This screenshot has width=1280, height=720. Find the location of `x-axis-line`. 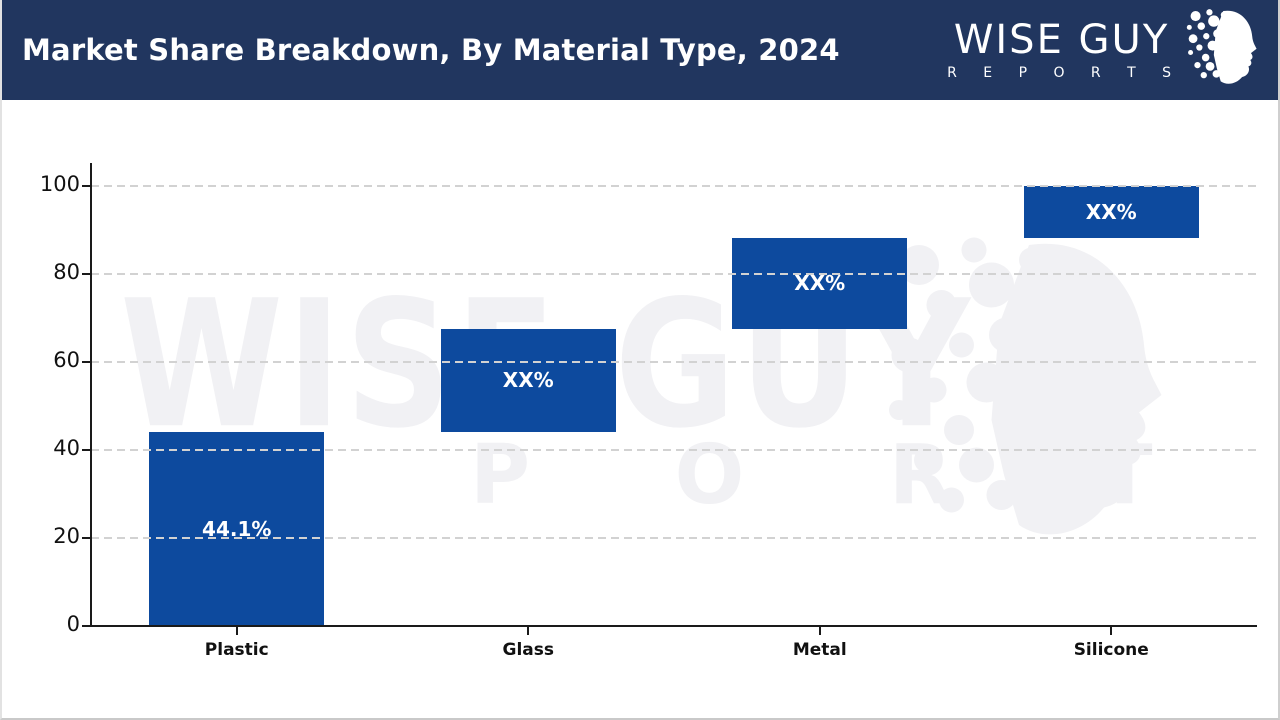

x-axis-line is located at coordinates (673, 626).